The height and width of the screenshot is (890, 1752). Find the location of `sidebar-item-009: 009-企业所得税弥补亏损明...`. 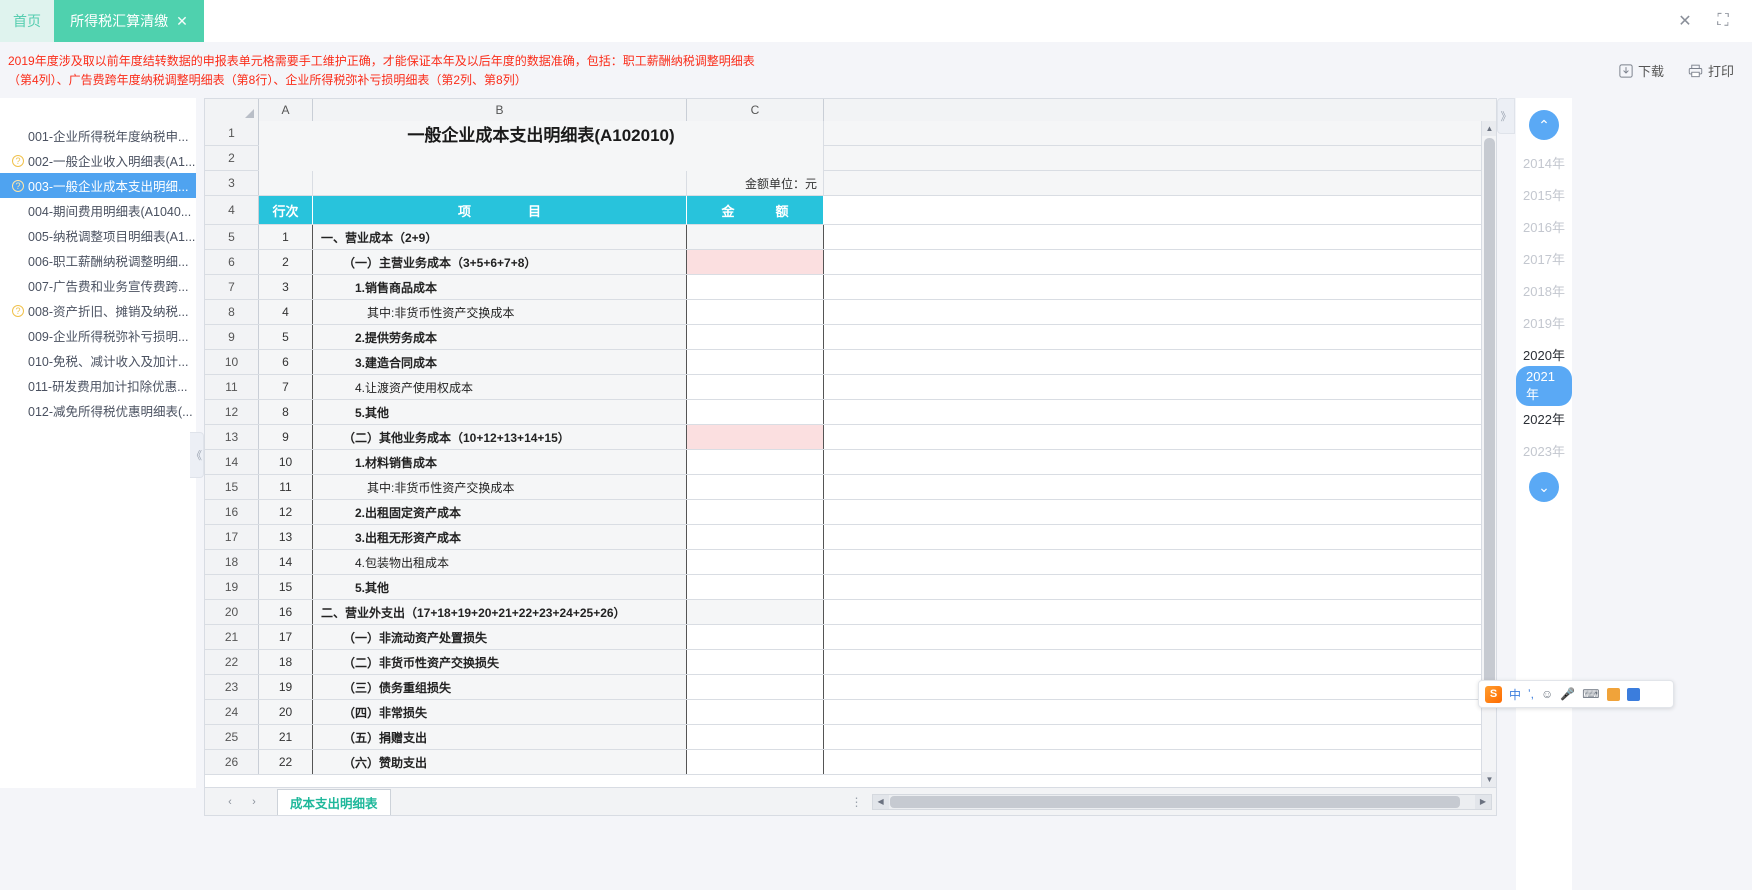

sidebar-item-009: 009-企业所得税弥补亏损明... is located at coordinates (98, 335).